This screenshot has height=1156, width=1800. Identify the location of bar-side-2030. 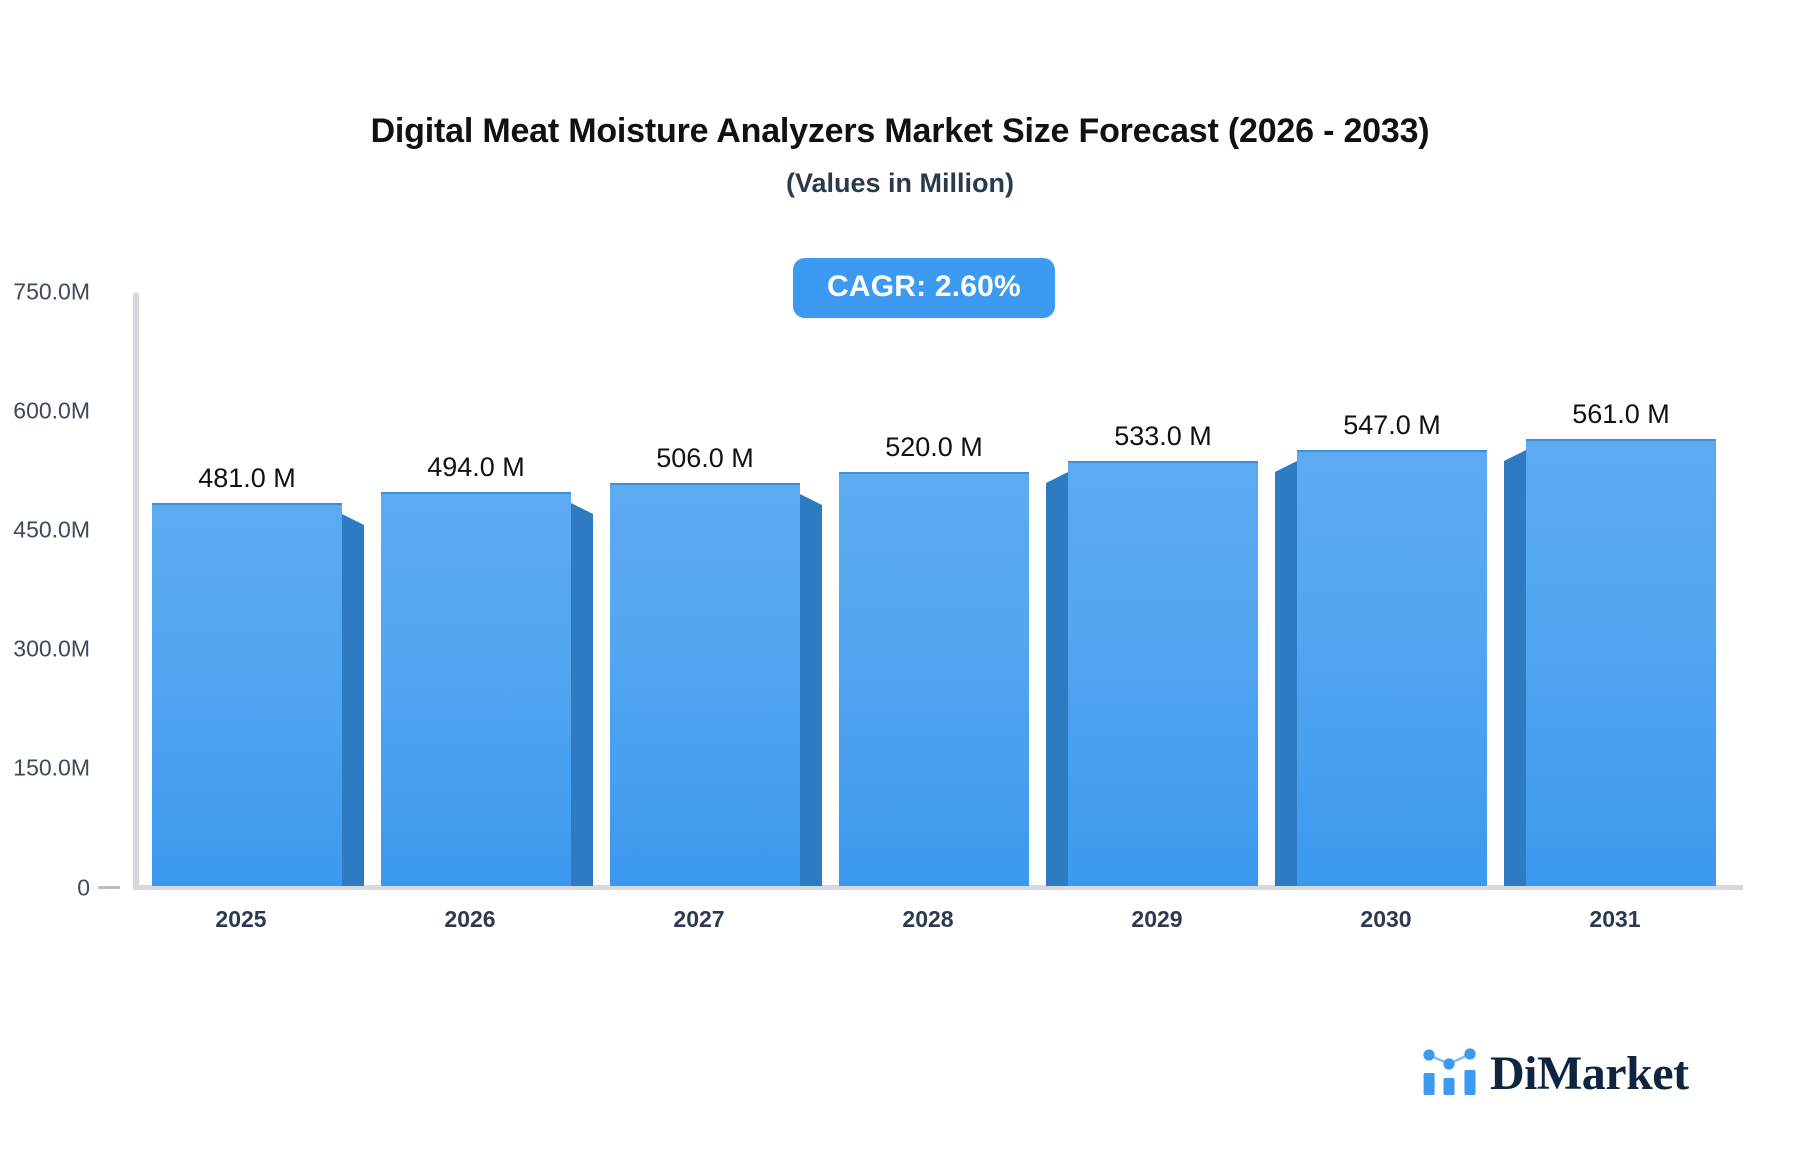
(1286, 673).